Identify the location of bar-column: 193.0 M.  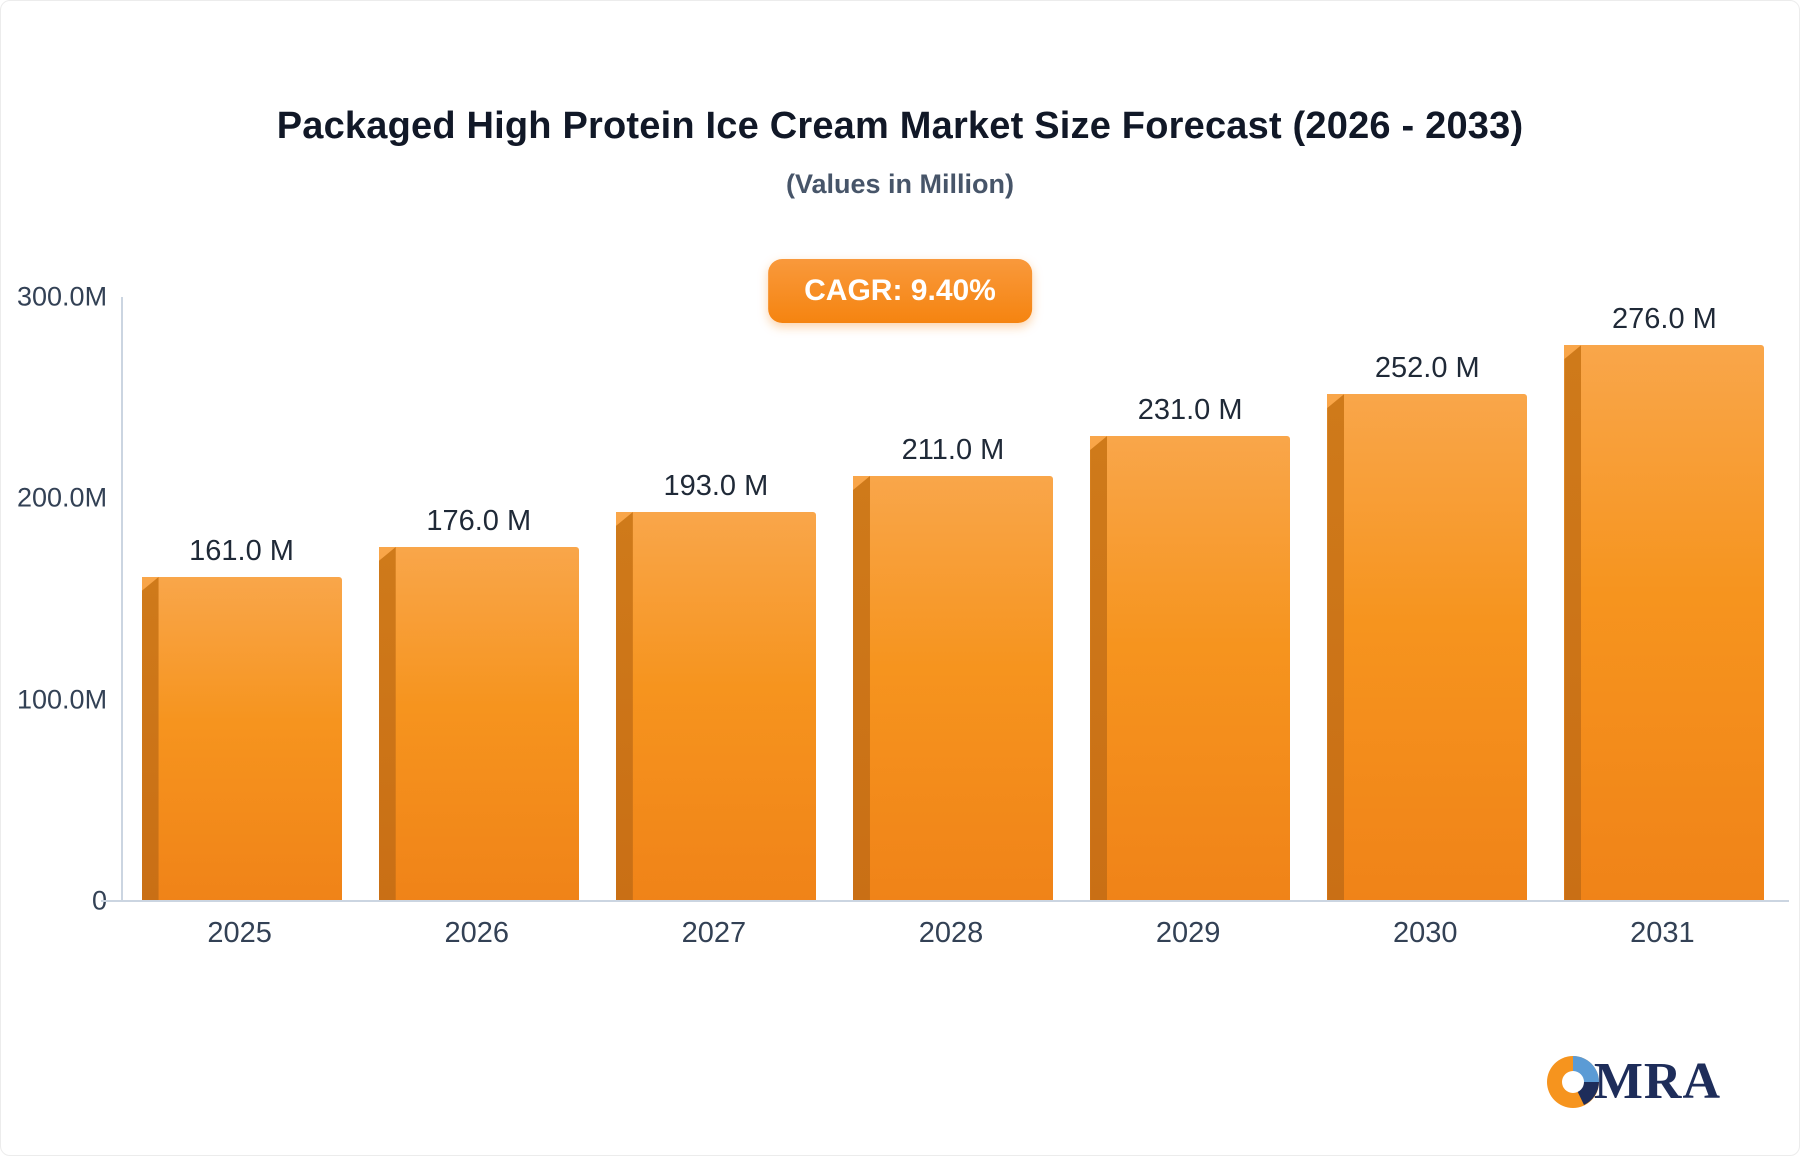
(715, 599).